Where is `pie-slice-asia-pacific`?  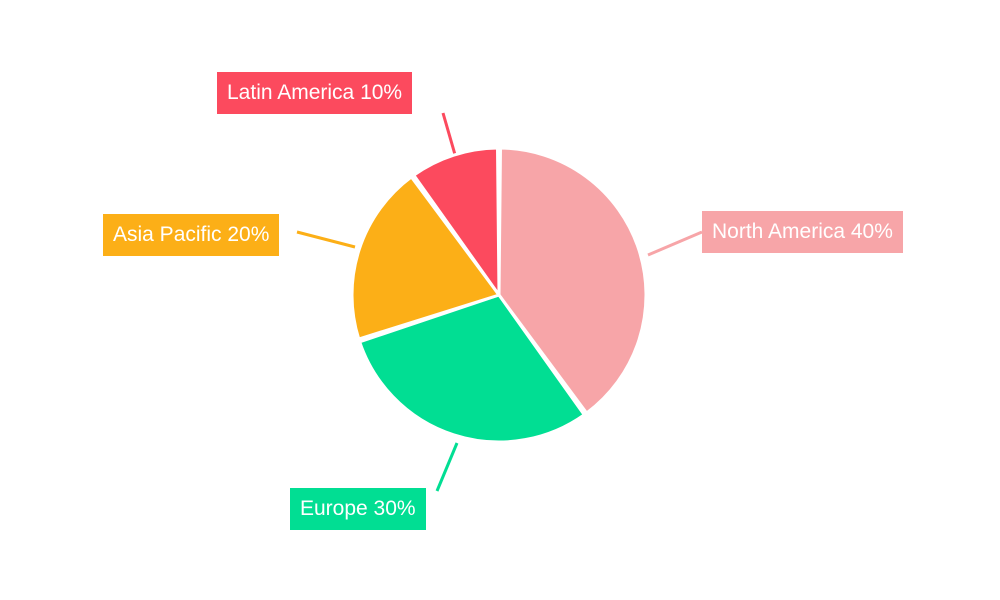 pie-slice-asia-pacific is located at coordinates (425, 258).